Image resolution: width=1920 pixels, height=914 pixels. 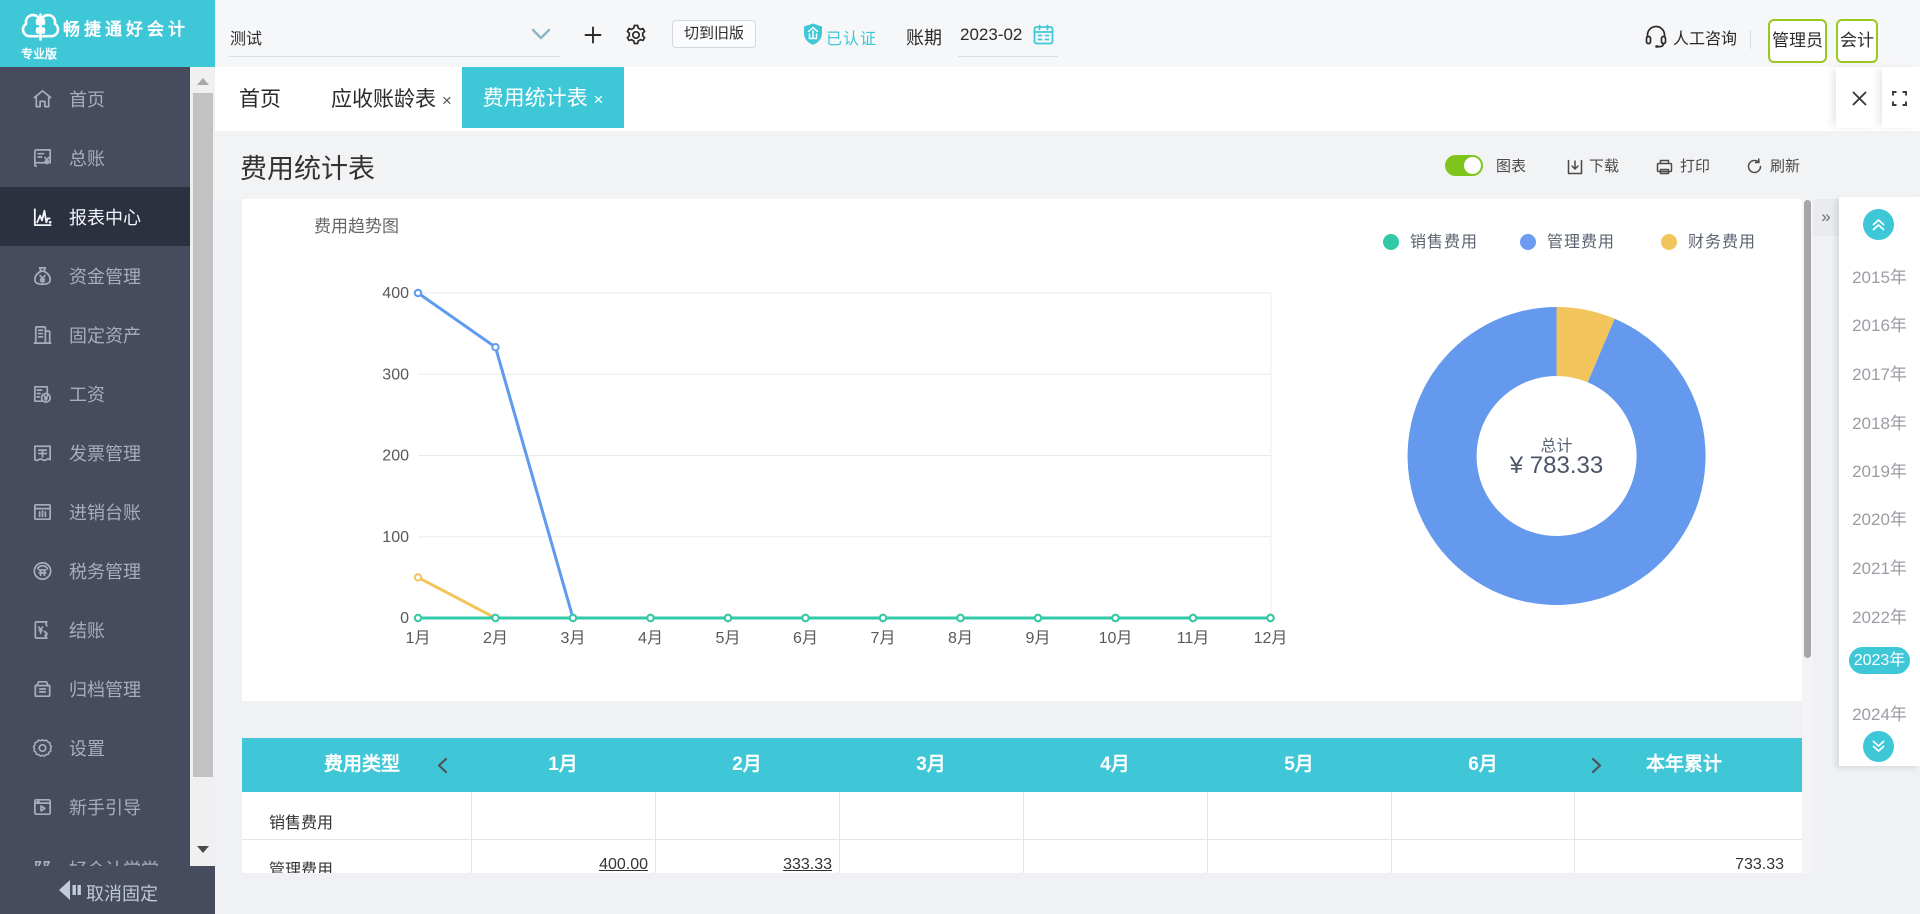 I want to click on svg-text: 费用趋势图, so click(x=356, y=226).